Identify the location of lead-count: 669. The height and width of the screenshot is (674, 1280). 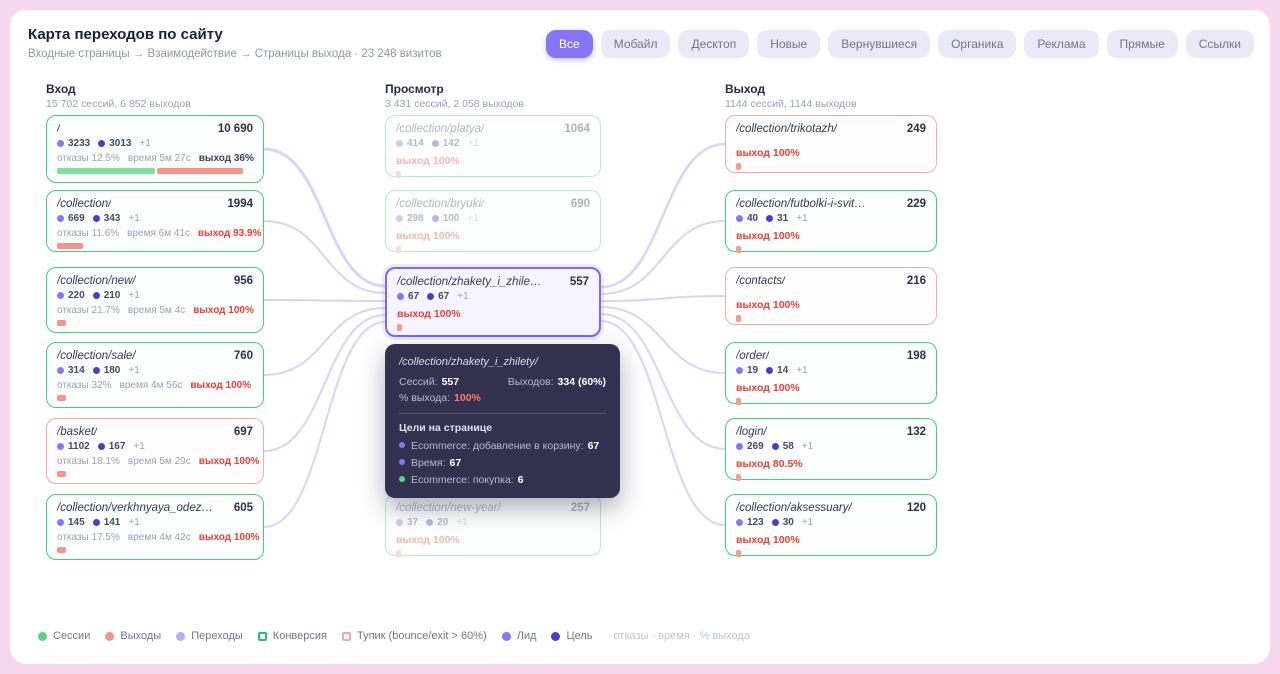
(76, 218).